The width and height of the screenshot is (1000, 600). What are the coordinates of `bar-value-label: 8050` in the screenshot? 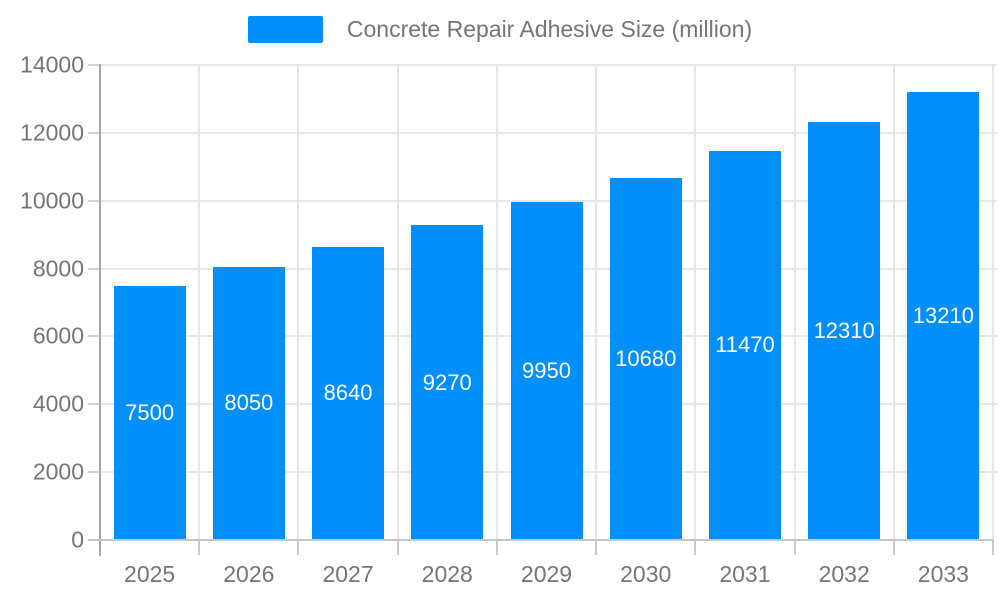 It's located at (249, 403).